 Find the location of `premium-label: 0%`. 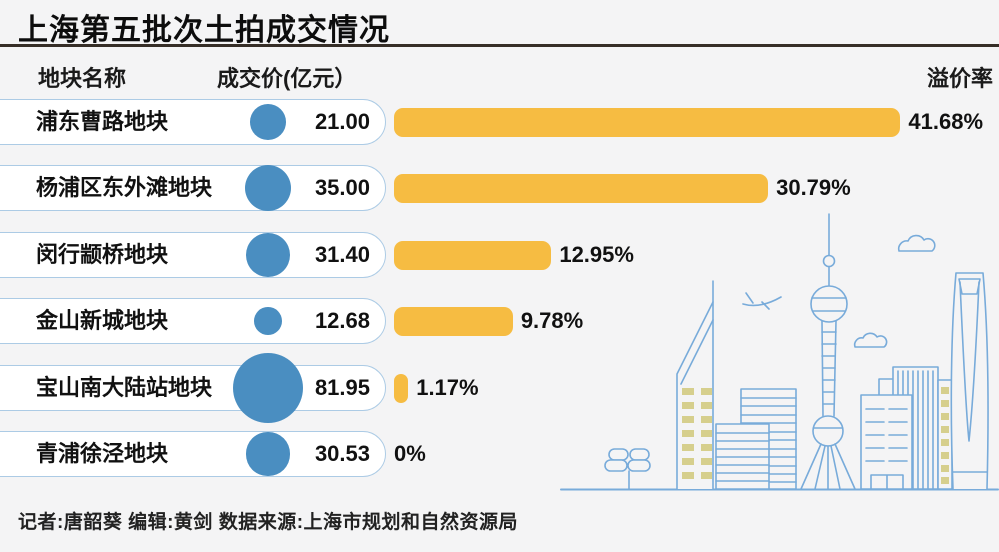

premium-label: 0% is located at coordinates (410, 453).